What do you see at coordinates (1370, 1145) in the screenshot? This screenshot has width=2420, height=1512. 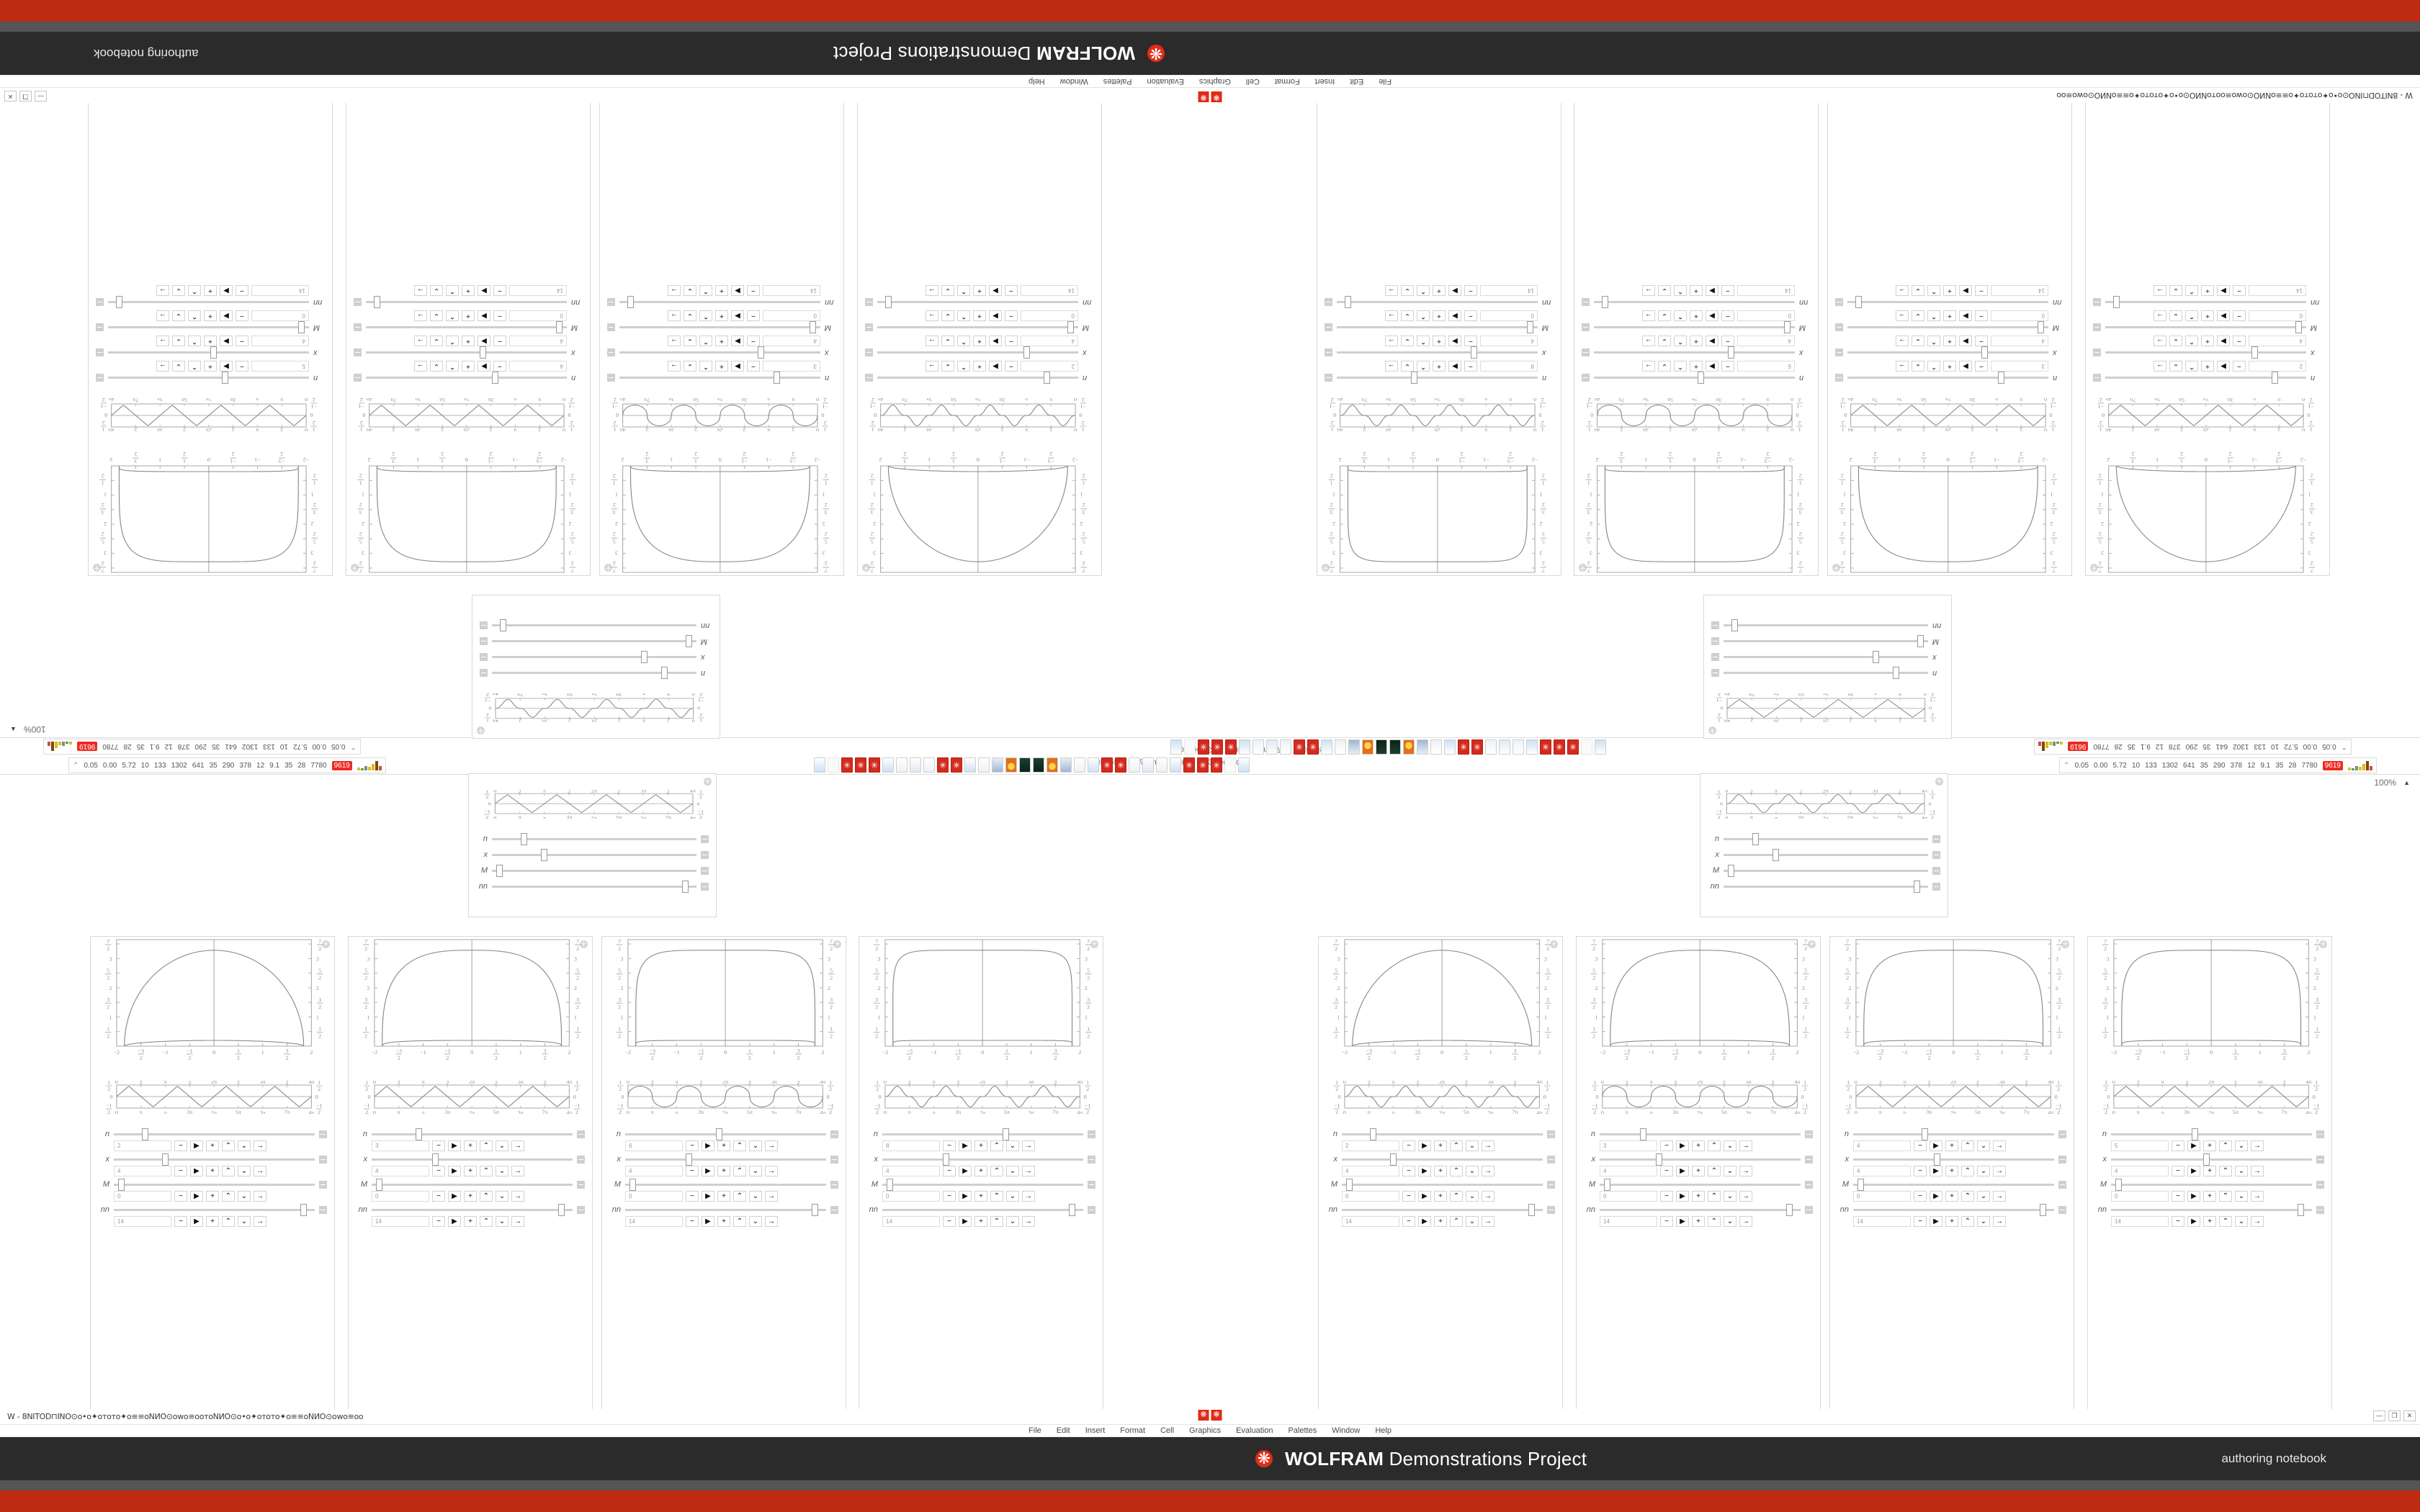 I see `value-field-n: 2` at bounding box center [1370, 1145].